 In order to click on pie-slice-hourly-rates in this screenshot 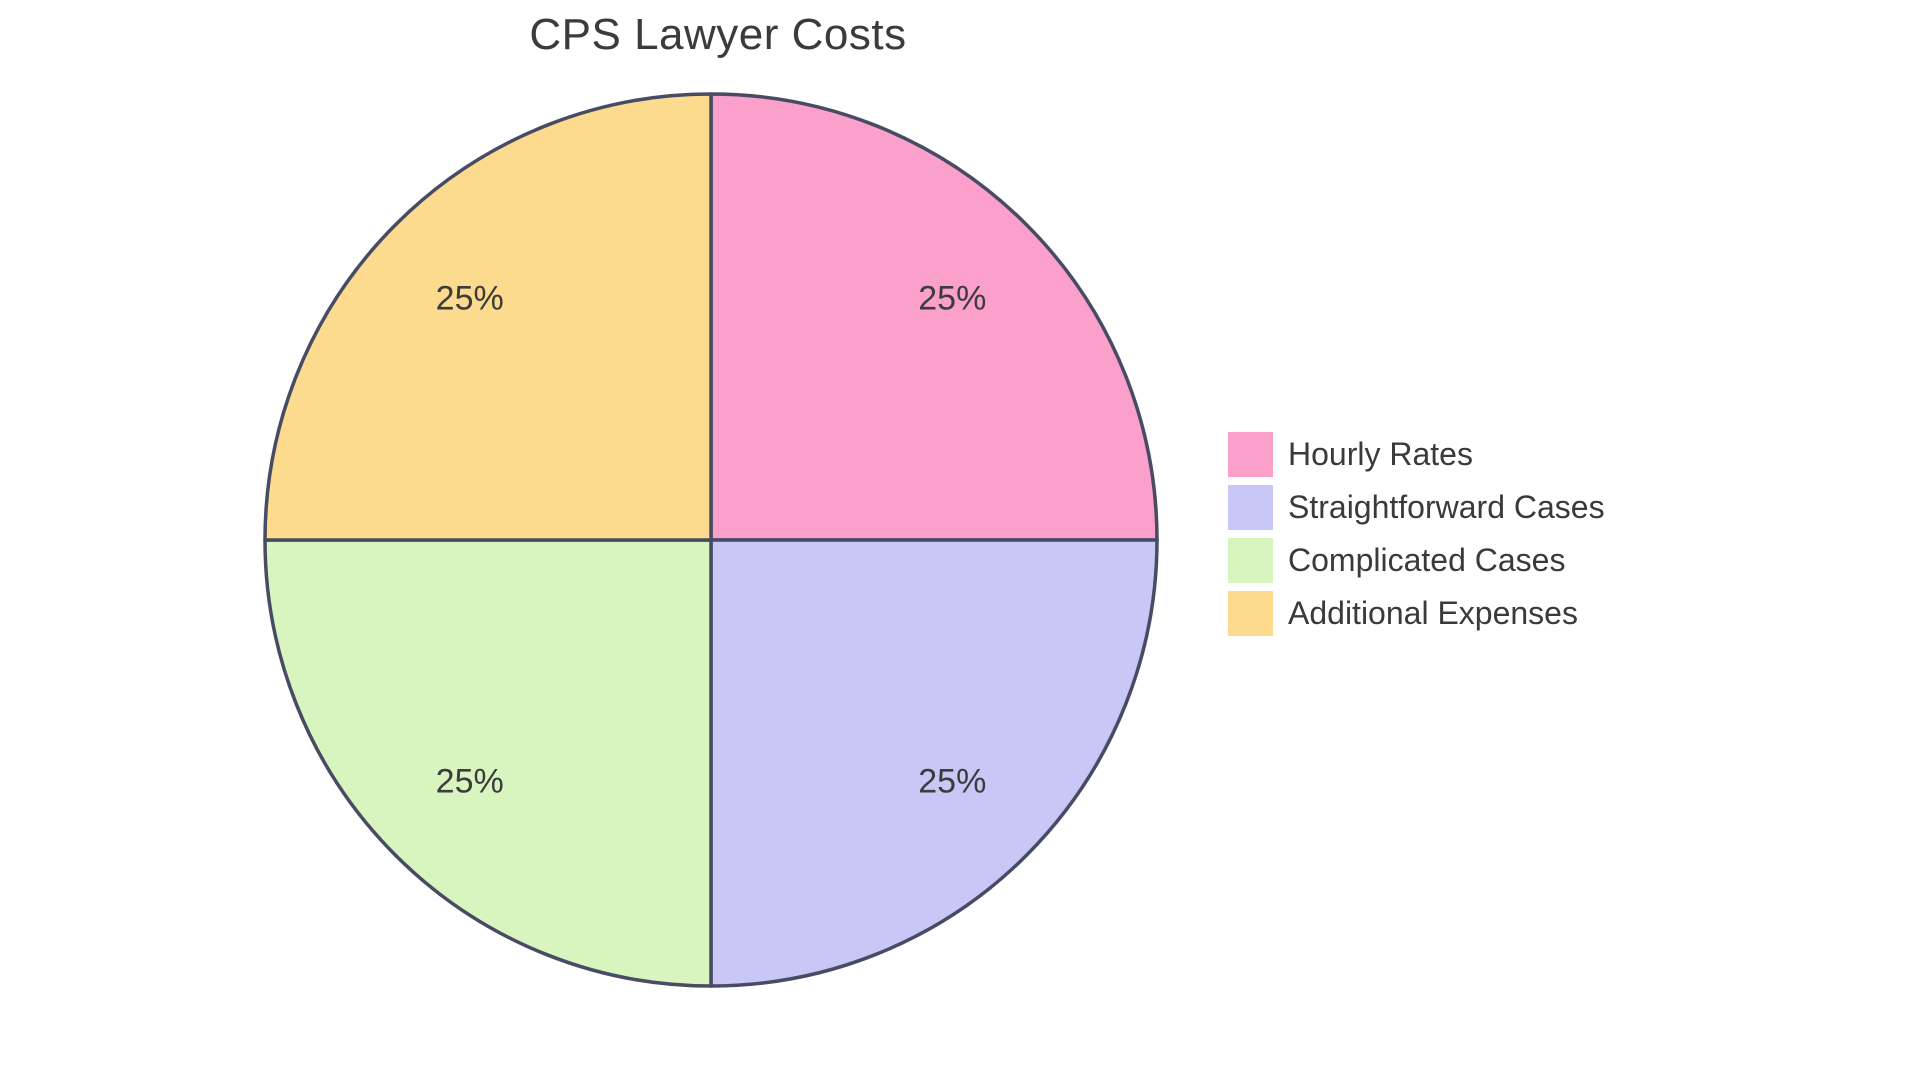, I will do `click(934, 317)`.